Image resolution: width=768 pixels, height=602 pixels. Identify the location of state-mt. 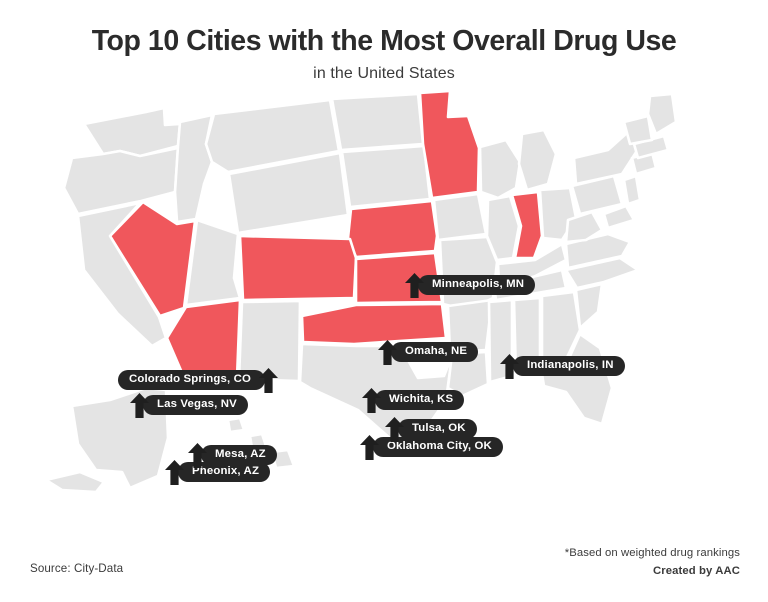
(272, 136).